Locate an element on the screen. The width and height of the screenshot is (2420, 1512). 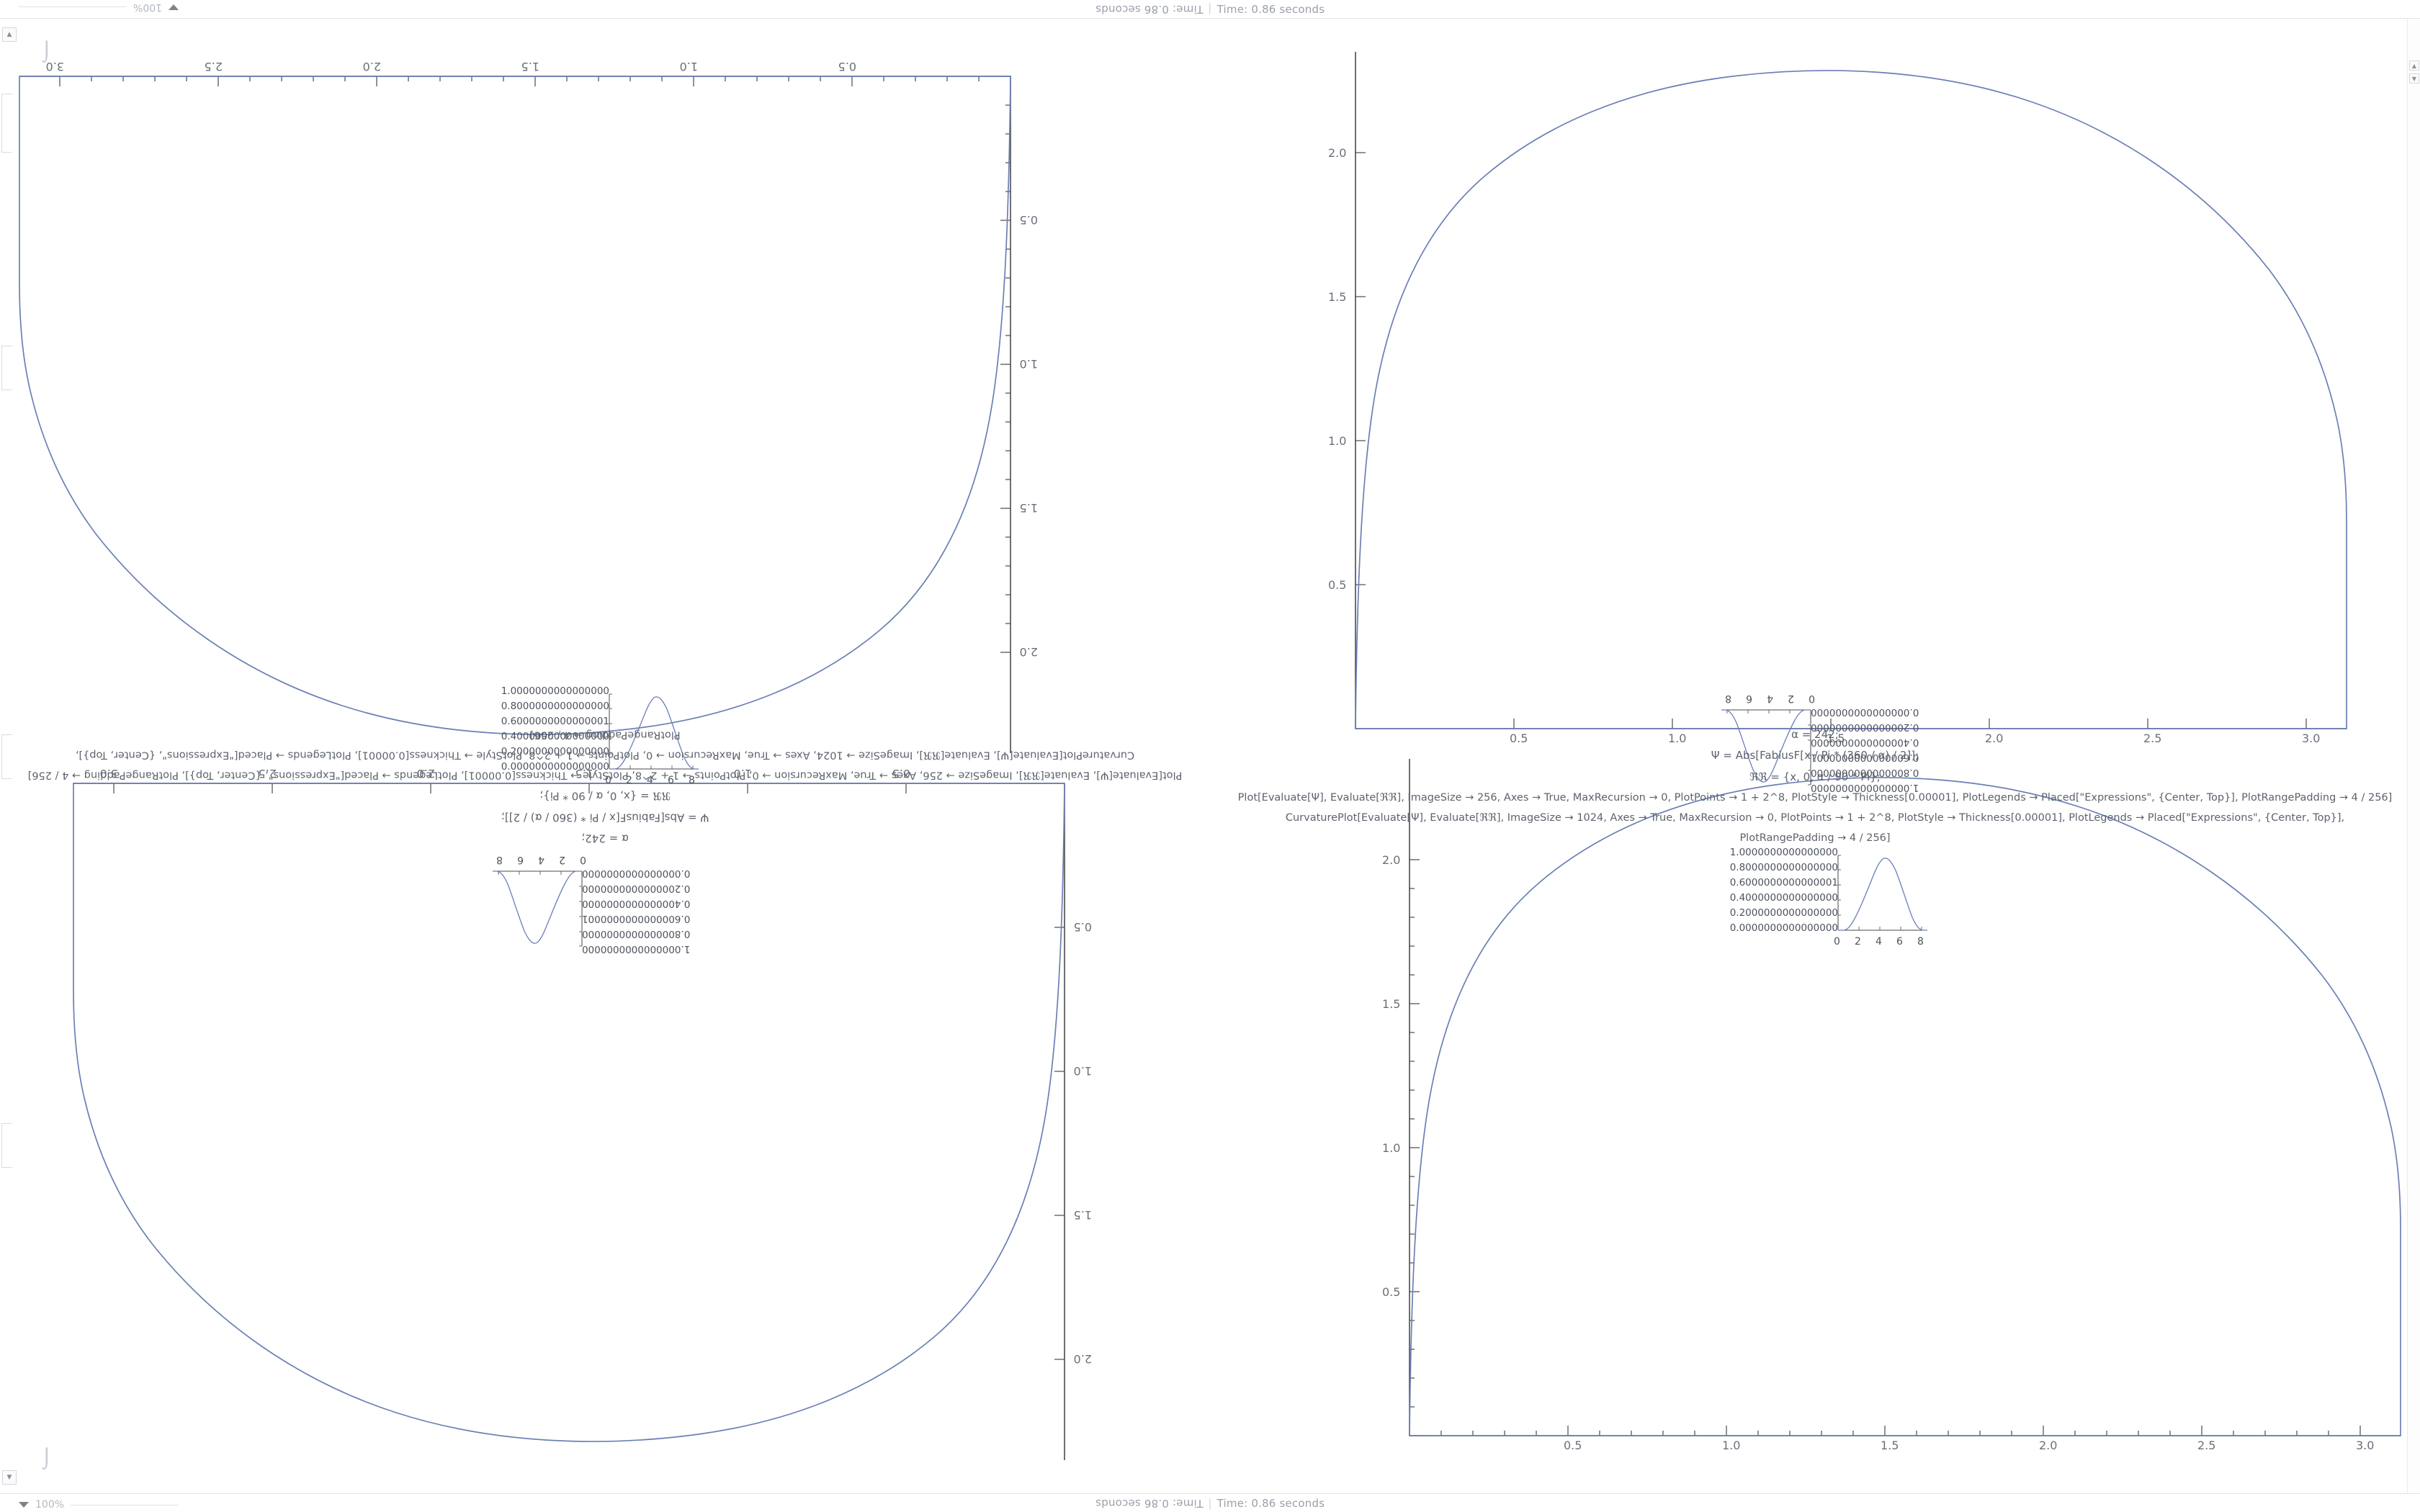
zoom-divider-bottom is located at coordinates (125, 1505).